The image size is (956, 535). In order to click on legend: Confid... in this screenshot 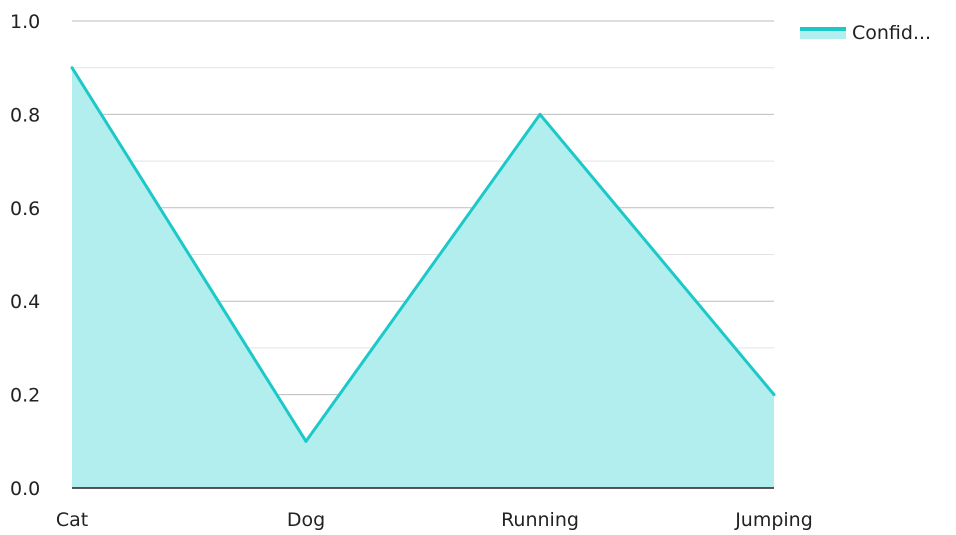, I will do `click(865, 33)`.